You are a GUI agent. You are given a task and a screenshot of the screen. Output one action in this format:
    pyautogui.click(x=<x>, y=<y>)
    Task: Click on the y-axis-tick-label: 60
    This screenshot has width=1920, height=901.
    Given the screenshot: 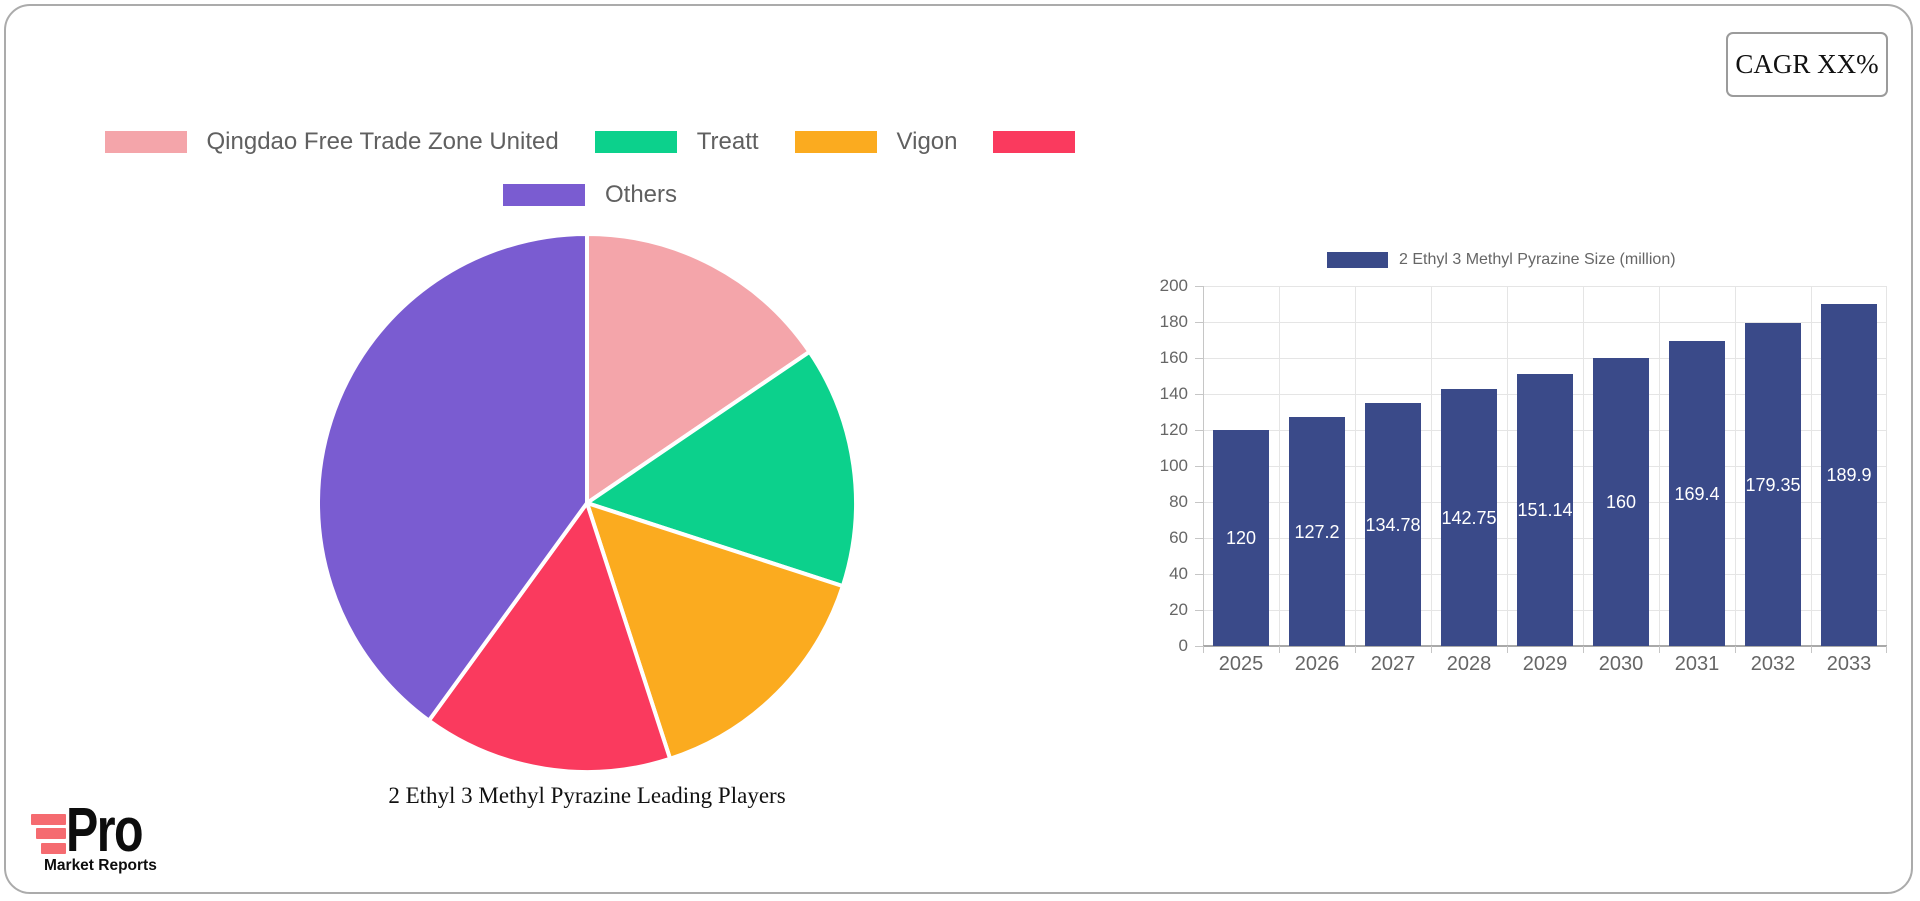 What is the action you would take?
    pyautogui.click(x=1178, y=537)
    